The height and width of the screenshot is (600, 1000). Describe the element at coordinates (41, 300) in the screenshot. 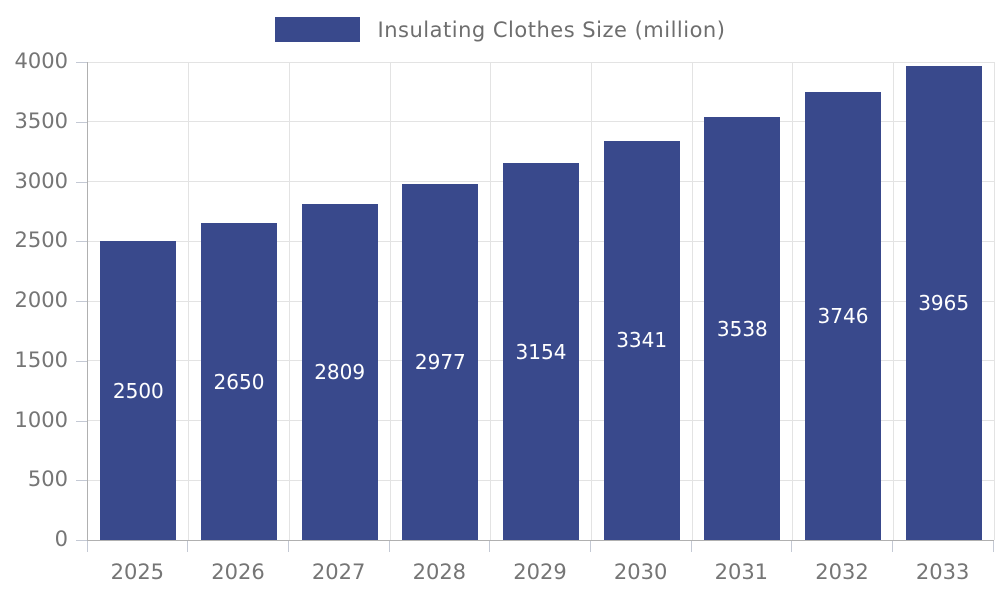

I see `y-tick-label: 2000` at that location.